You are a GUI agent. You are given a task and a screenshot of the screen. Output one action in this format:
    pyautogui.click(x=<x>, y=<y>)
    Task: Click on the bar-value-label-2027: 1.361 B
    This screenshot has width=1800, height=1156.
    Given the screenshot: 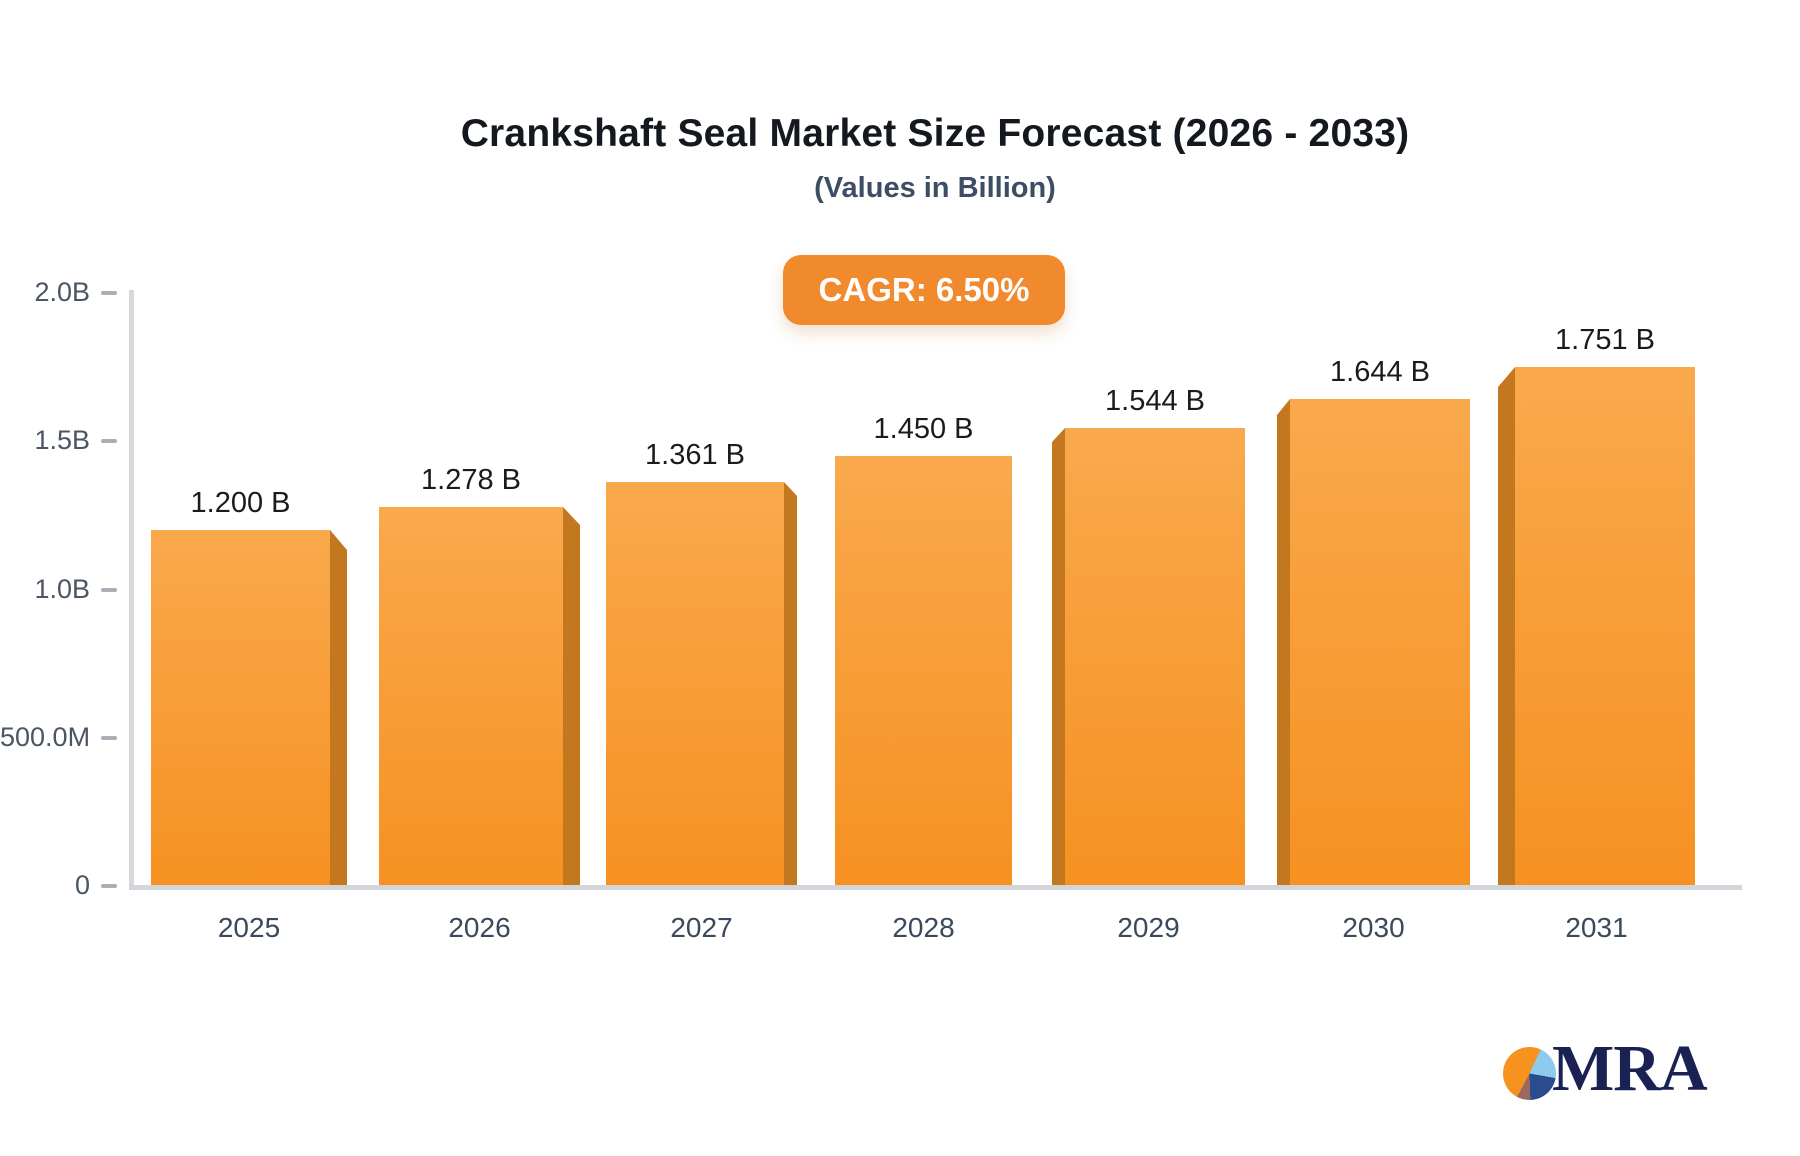 What is the action you would take?
    pyautogui.click(x=695, y=455)
    